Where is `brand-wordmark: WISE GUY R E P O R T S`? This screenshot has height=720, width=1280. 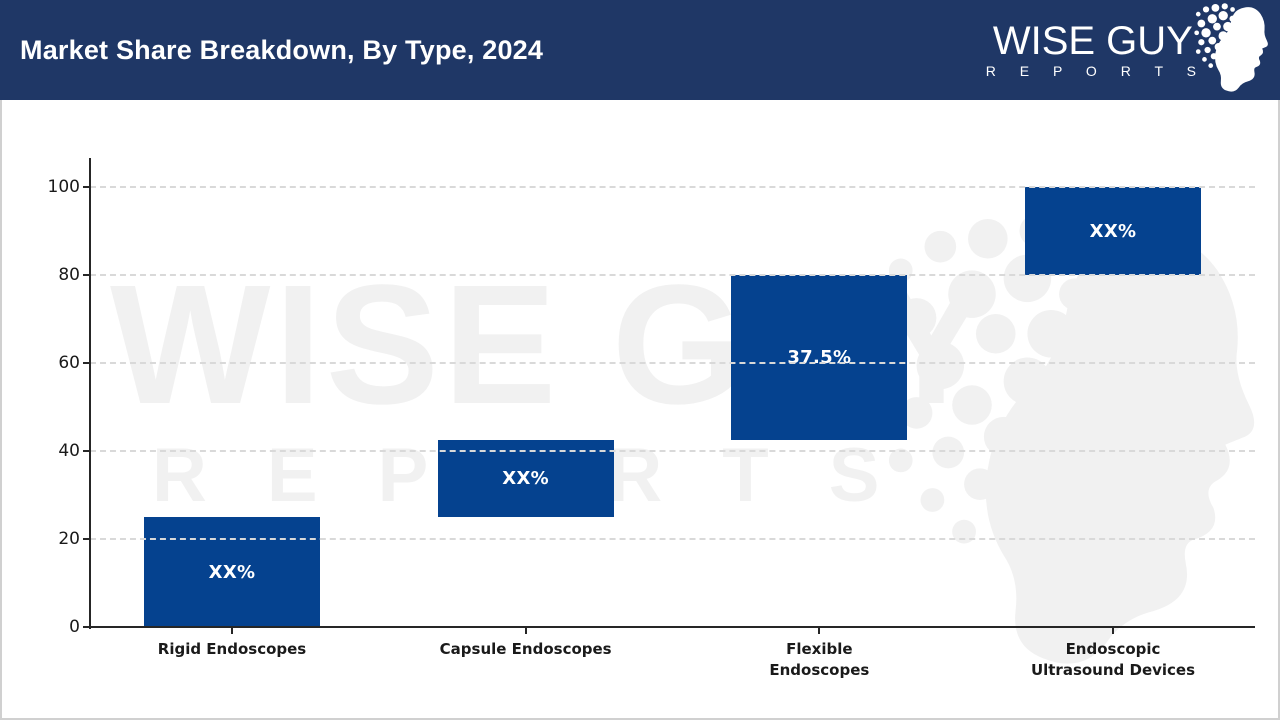 brand-wordmark: WISE GUY R E P O R T S is located at coordinates (1093, 50).